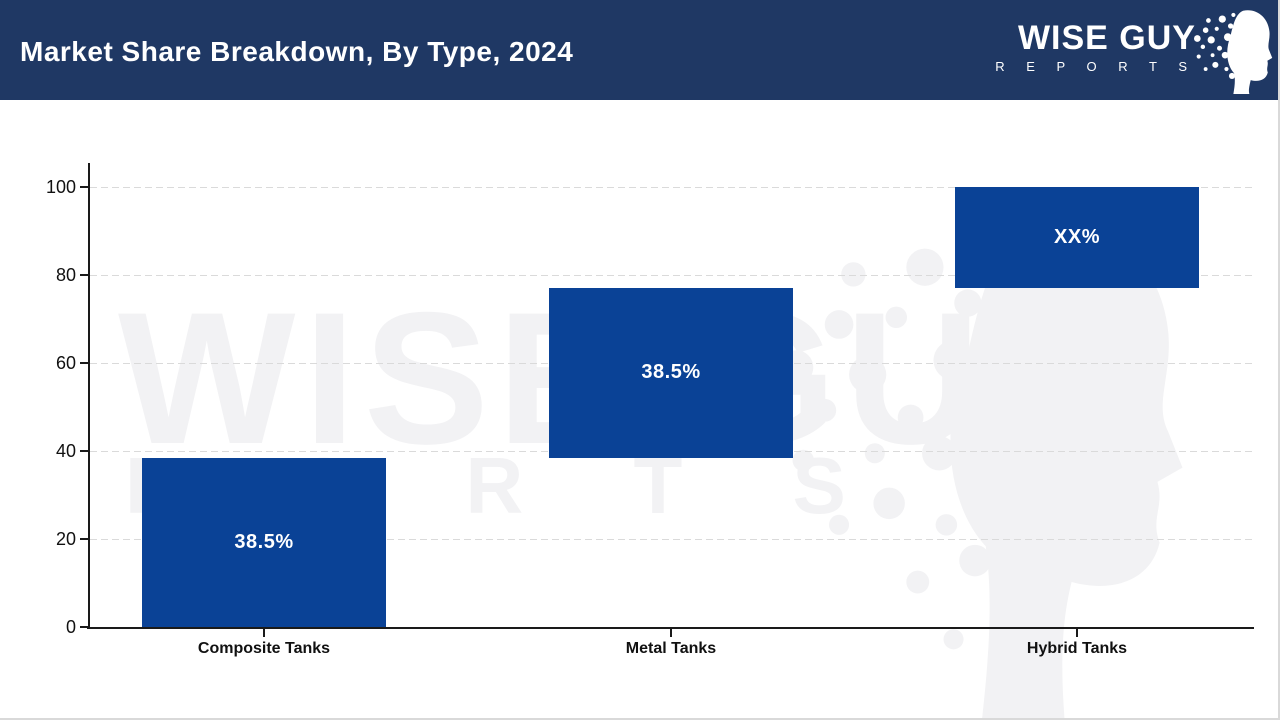 This screenshot has width=1280, height=720. I want to click on y-tick-label-20: 20, so click(65, 539).